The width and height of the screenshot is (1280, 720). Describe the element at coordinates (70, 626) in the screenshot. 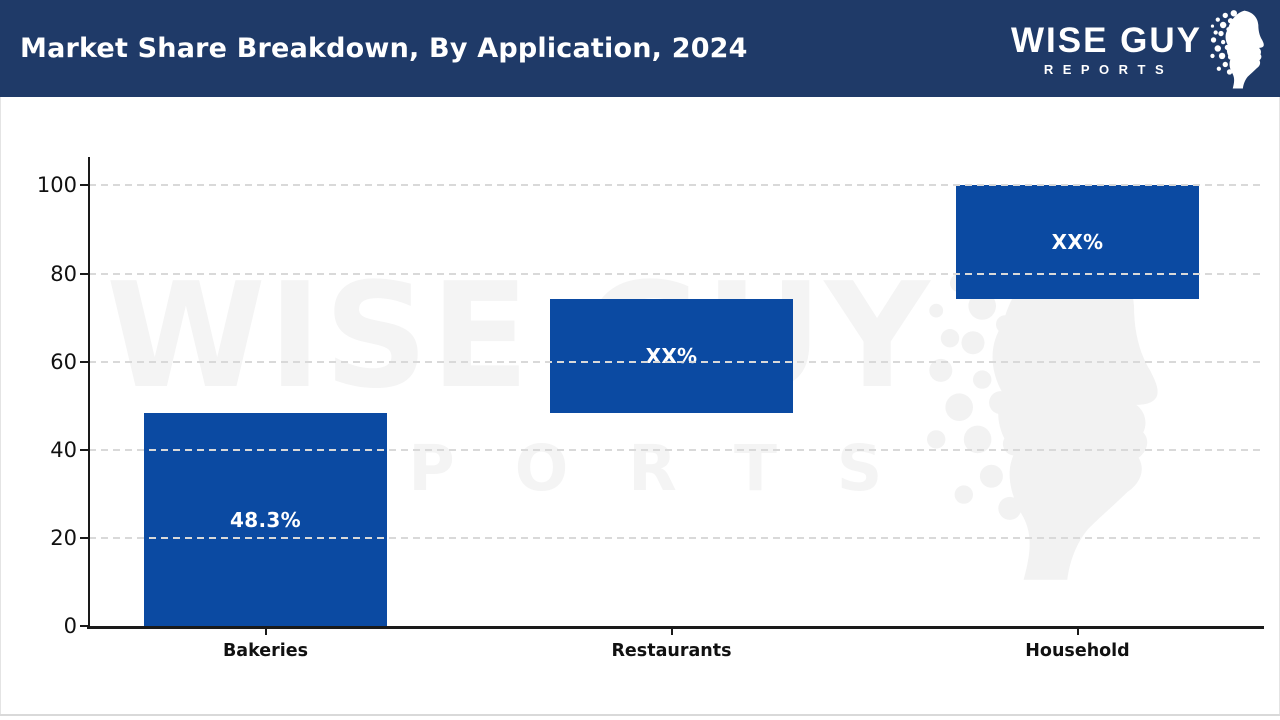

I see `y-tick-label-0: 0` at that location.